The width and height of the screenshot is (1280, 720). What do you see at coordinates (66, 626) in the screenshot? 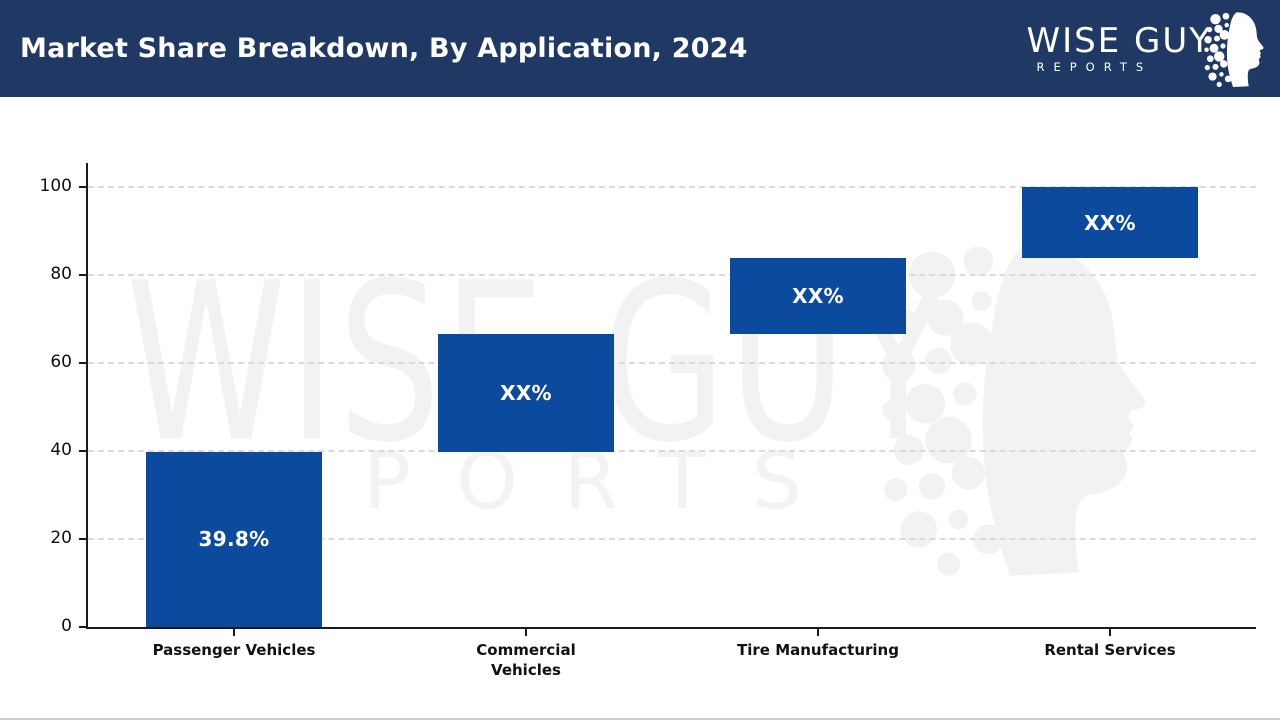
I see `y-tick-label-0: 0` at bounding box center [66, 626].